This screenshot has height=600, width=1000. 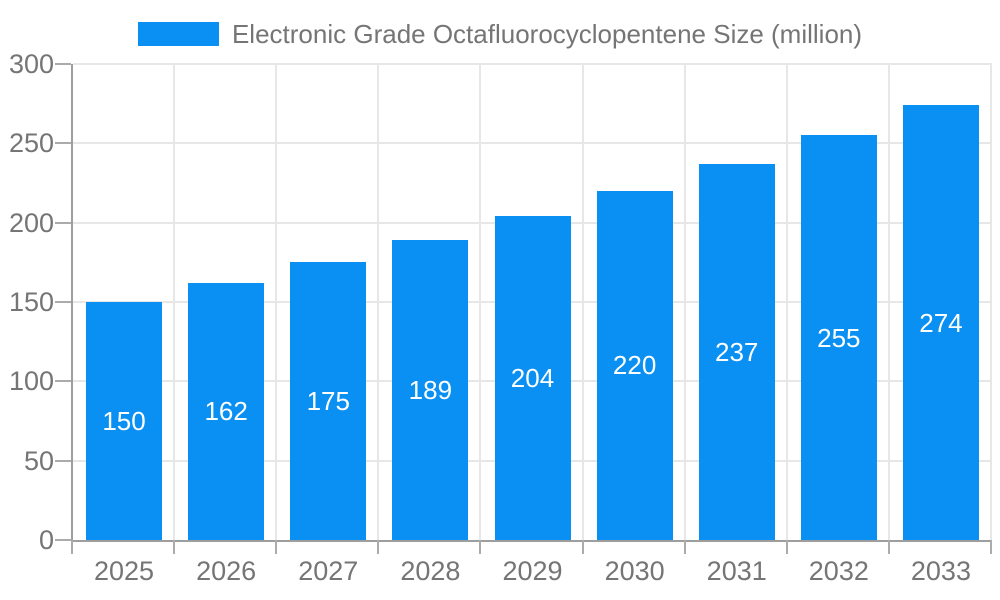 I want to click on bar-value-label-2032: 255, so click(x=839, y=337).